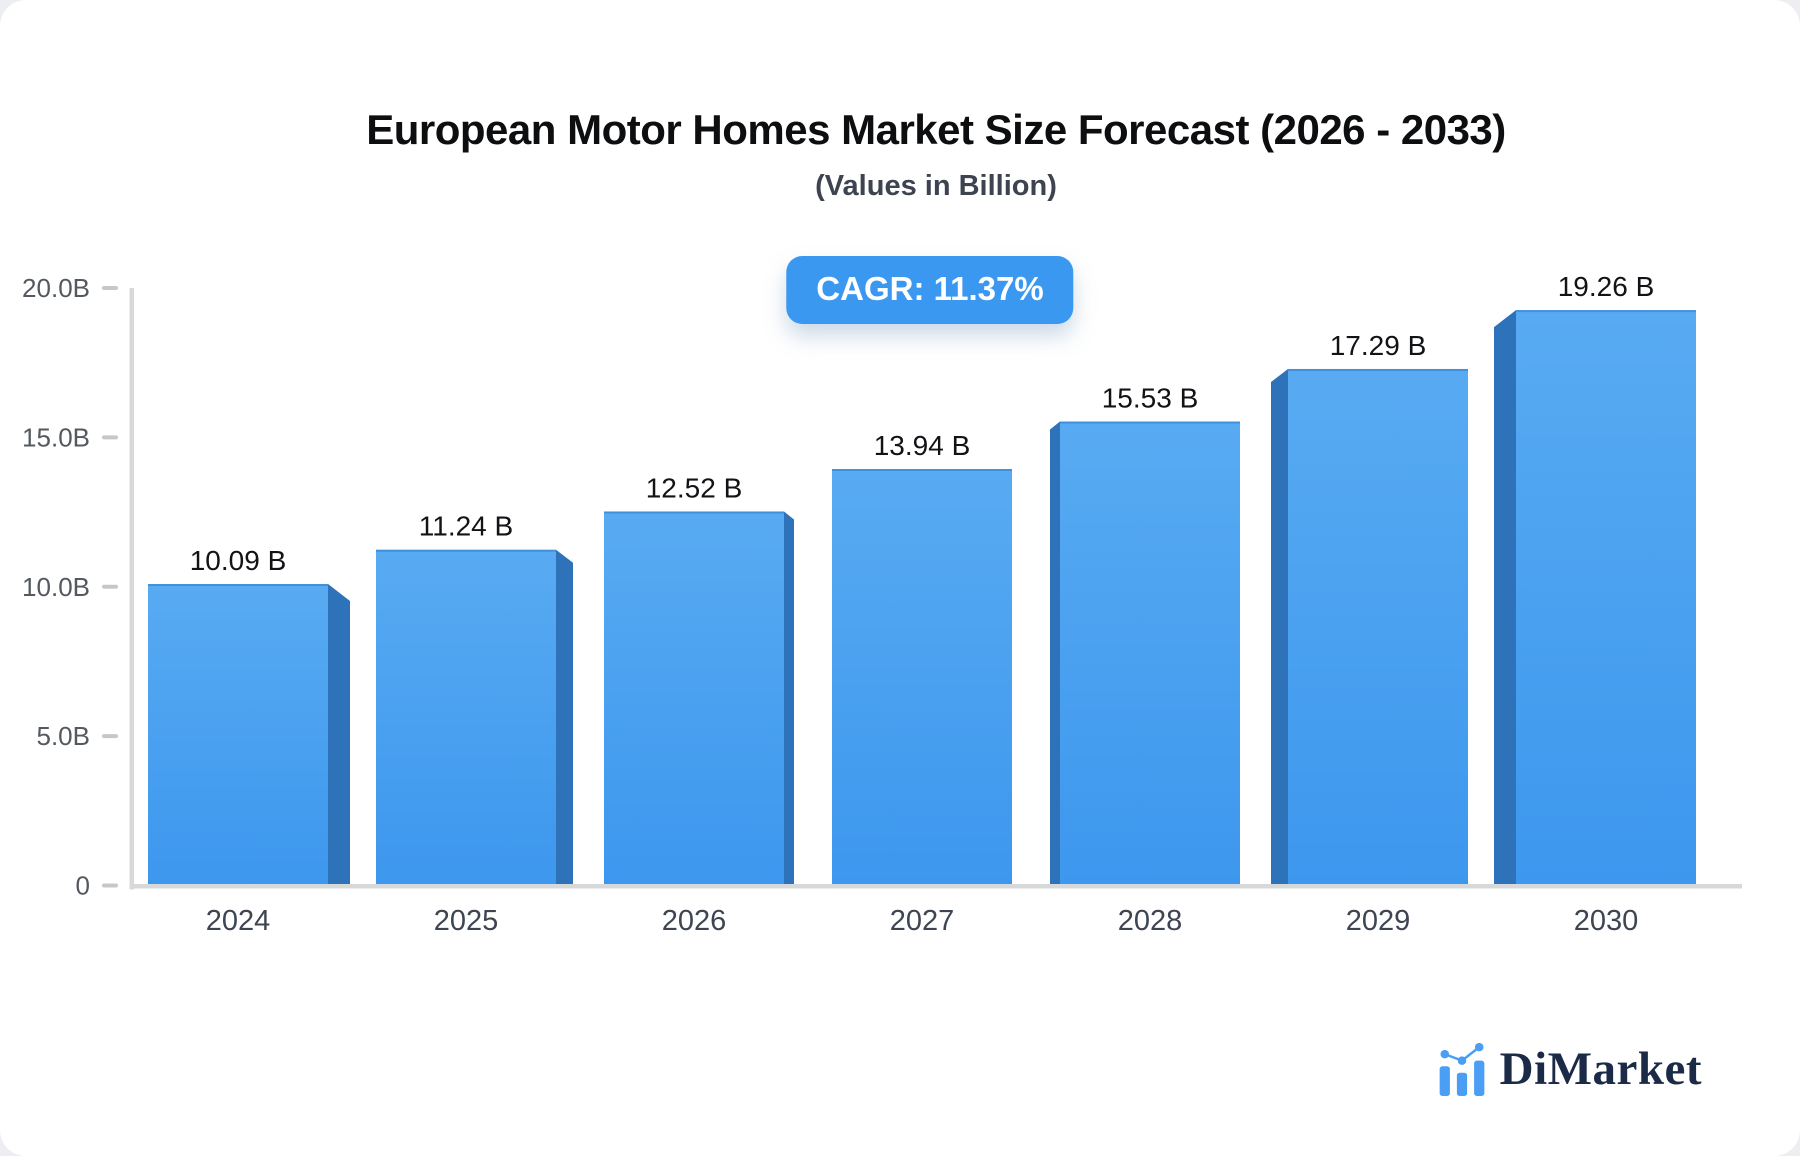 The width and height of the screenshot is (1800, 1156). I want to click on bar-value-label: 17.29 B, so click(1378, 345).